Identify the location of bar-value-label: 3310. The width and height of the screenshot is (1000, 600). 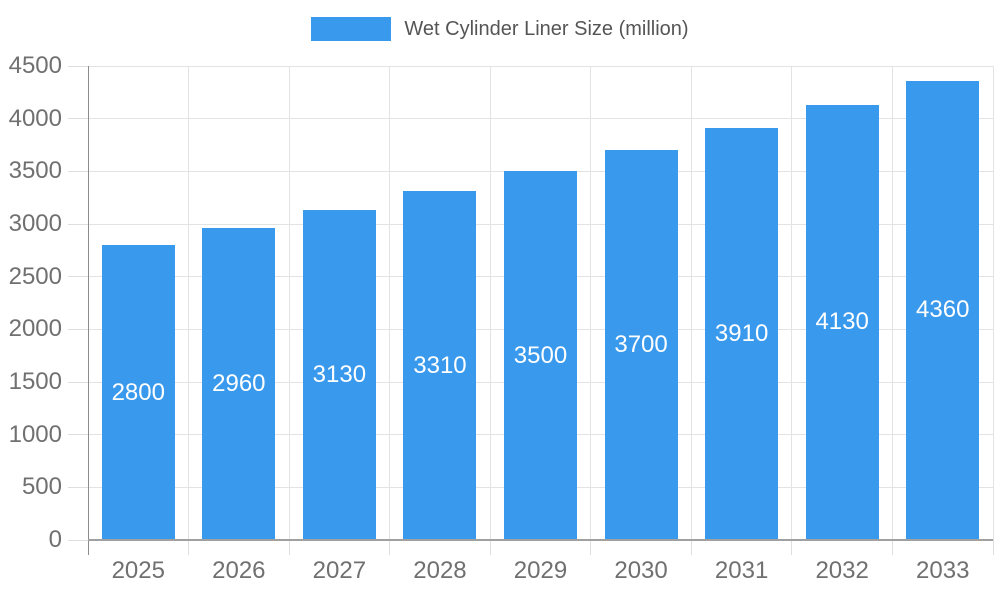
(440, 365).